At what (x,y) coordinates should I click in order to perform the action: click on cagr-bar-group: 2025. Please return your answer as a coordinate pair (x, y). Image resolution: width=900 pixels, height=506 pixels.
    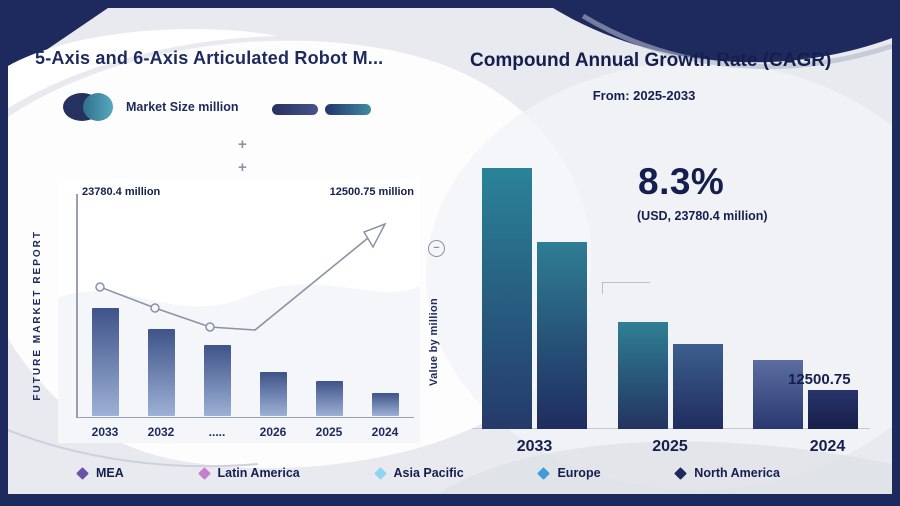
    Looking at the image, I should click on (670, 390).